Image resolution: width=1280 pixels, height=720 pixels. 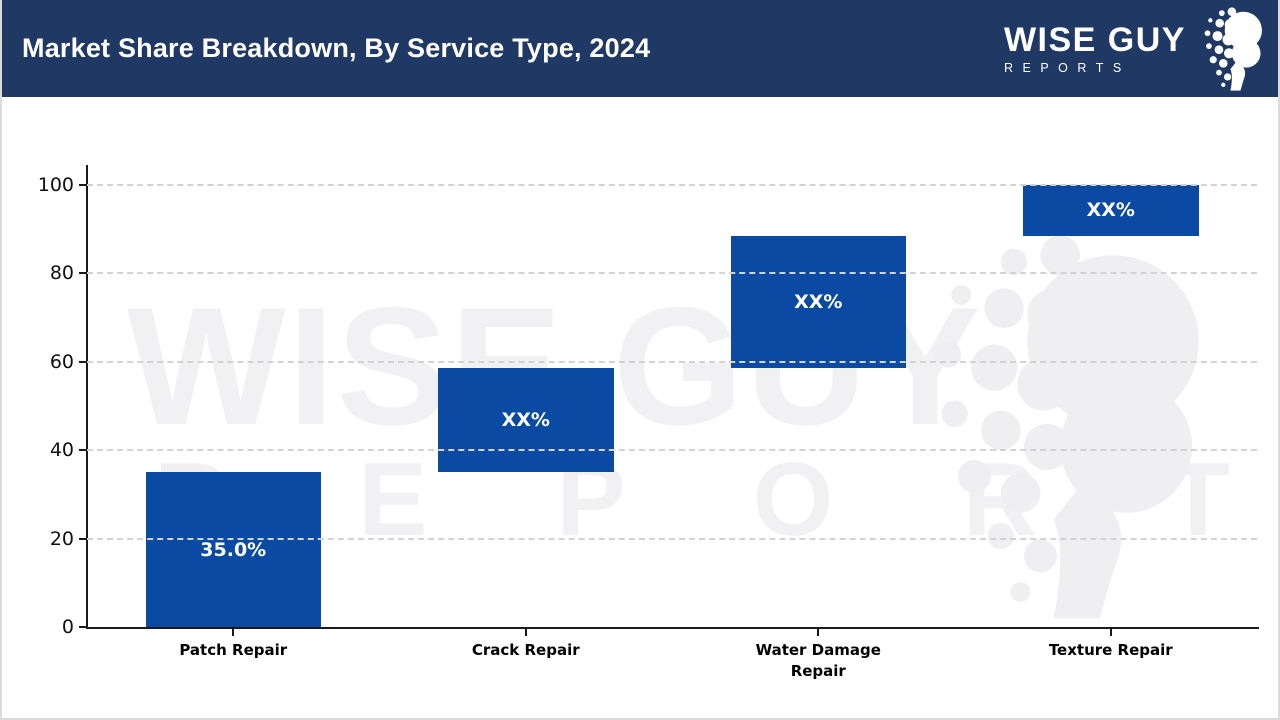 What do you see at coordinates (1094, 39) in the screenshot?
I see `logo-wordmark: WISE GUY` at bounding box center [1094, 39].